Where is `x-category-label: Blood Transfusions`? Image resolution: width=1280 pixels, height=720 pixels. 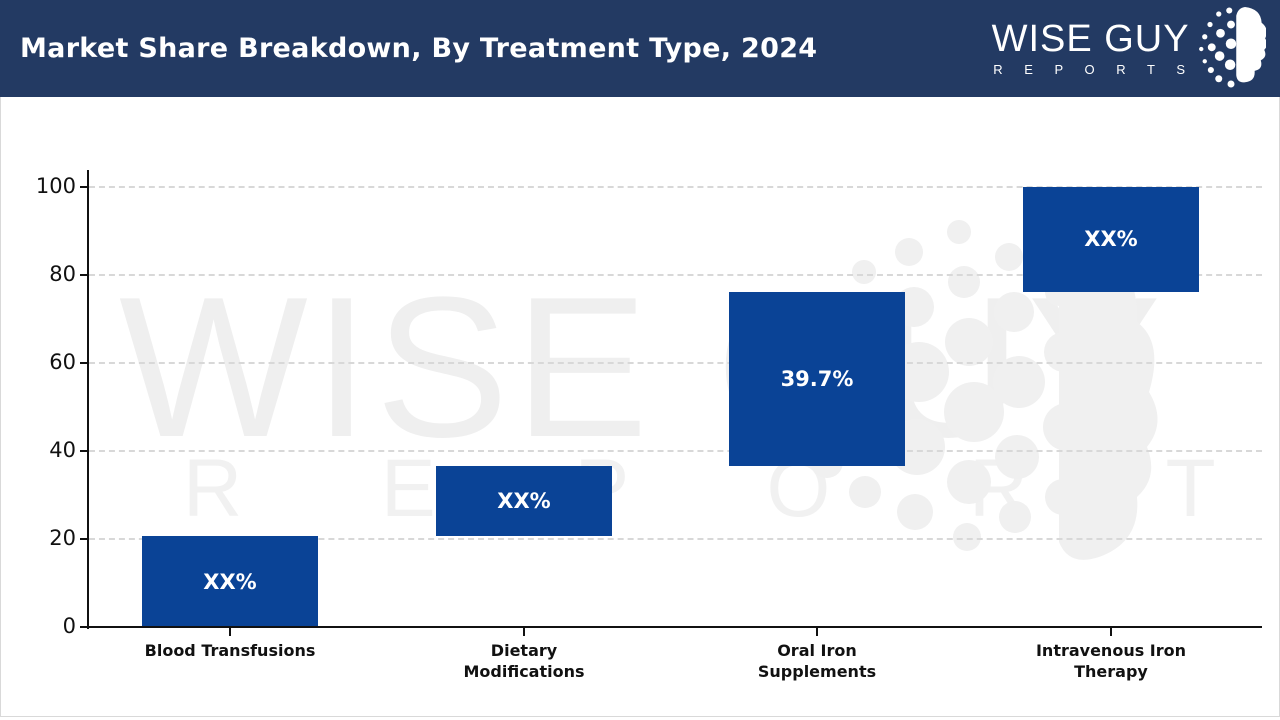 x-category-label: Blood Transfusions is located at coordinates (230, 650).